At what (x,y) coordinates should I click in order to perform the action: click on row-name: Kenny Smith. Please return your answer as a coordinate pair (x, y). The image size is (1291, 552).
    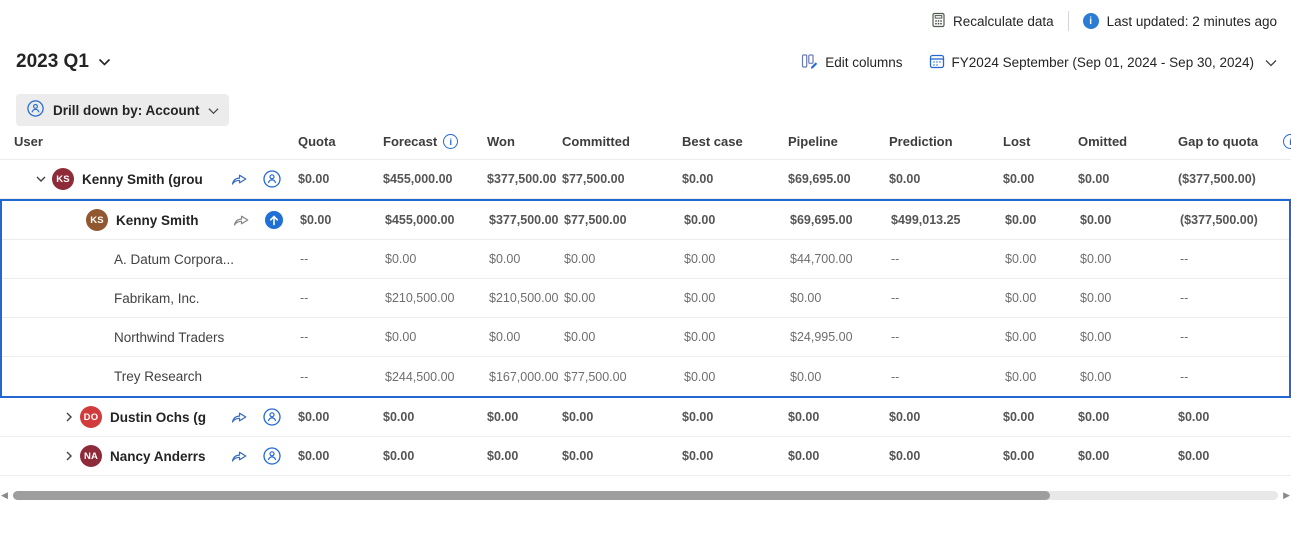
    Looking at the image, I should click on (157, 220).